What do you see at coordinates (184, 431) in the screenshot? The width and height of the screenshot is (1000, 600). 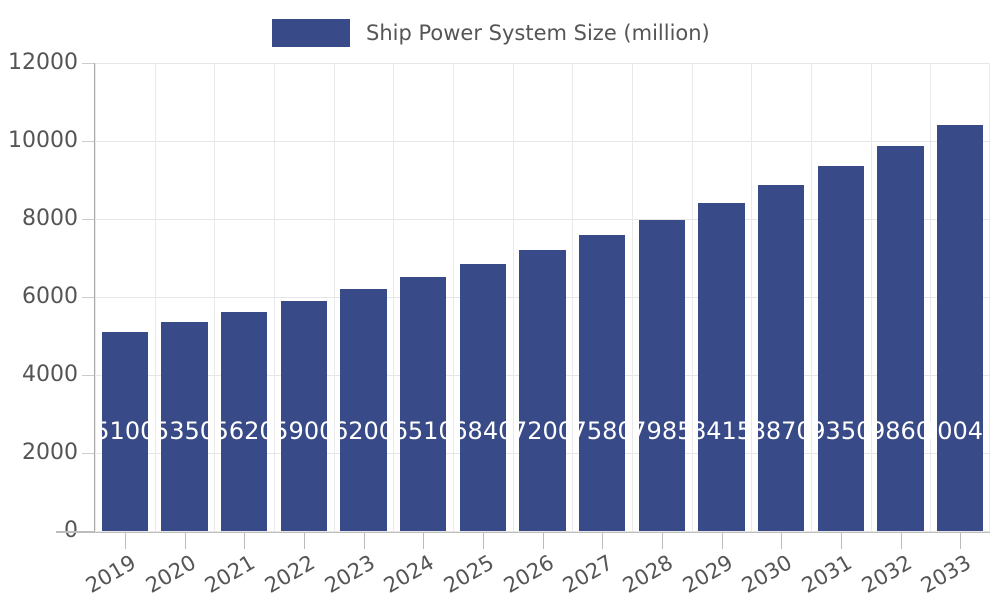 I see `bar-value-label: 5350` at bounding box center [184, 431].